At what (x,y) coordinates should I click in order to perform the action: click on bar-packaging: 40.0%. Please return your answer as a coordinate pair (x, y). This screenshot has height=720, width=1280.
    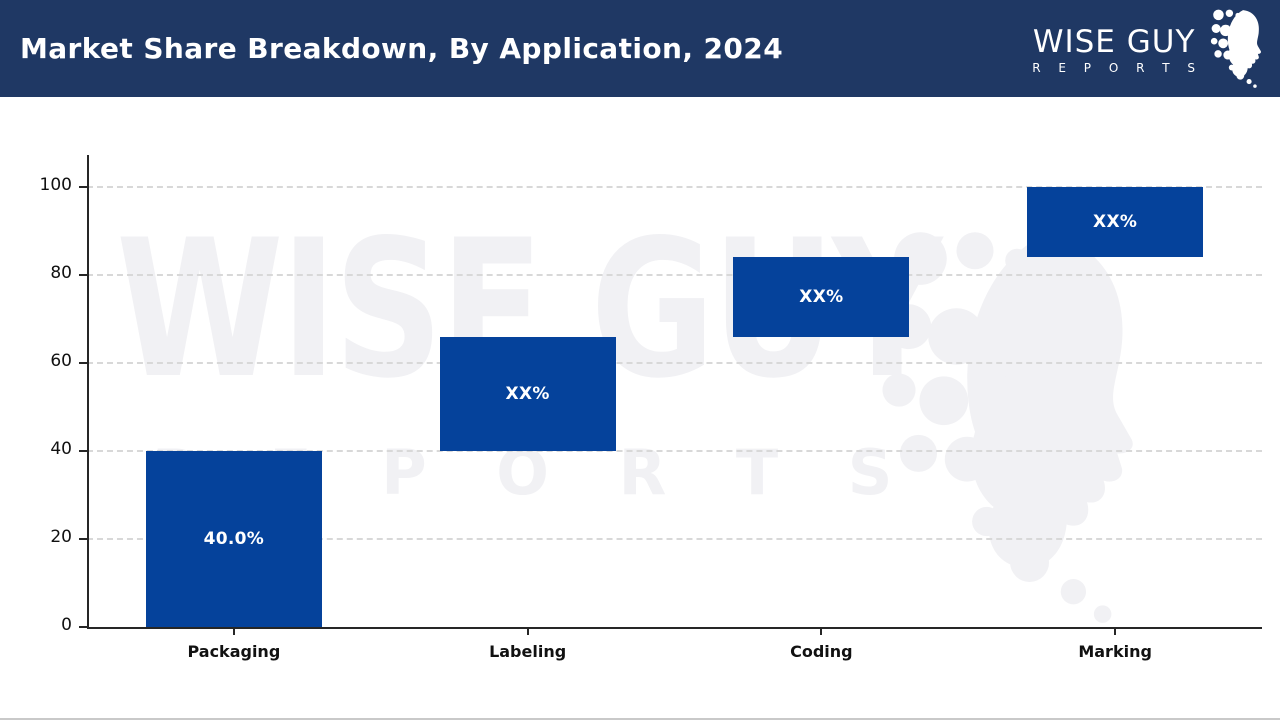
    Looking at the image, I should click on (233, 539).